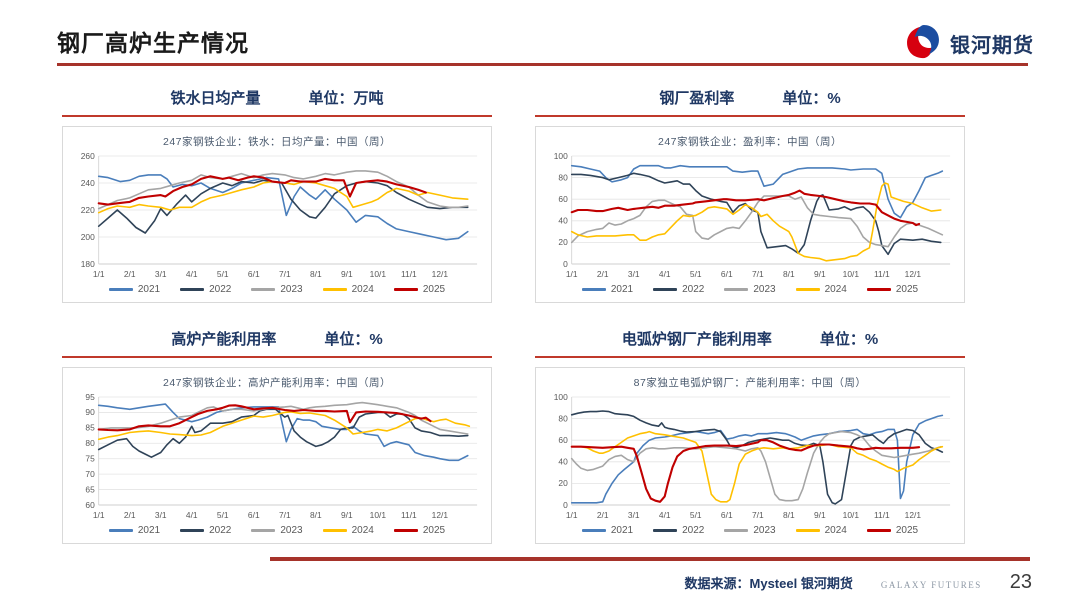 The image size is (1080, 608). What do you see at coordinates (277, 142) in the screenshot?
I see `chart-inner-title: 247家钢铁企业：铁水：日均产量：中国（周）` at bounding box center [277, 142].